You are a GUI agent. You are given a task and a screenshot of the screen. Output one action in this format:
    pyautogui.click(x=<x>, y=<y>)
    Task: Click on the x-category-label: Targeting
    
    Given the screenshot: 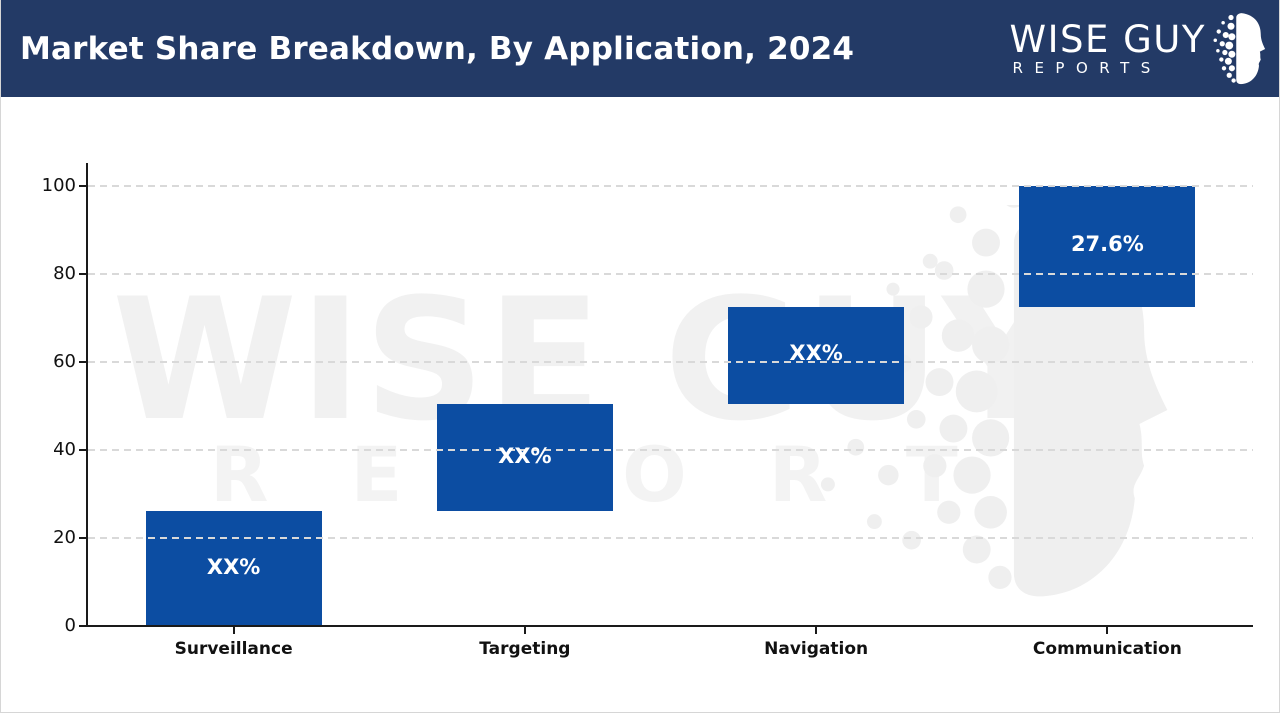 What is the action you would take?
    pyautogui.click(x=525, y=649)
    